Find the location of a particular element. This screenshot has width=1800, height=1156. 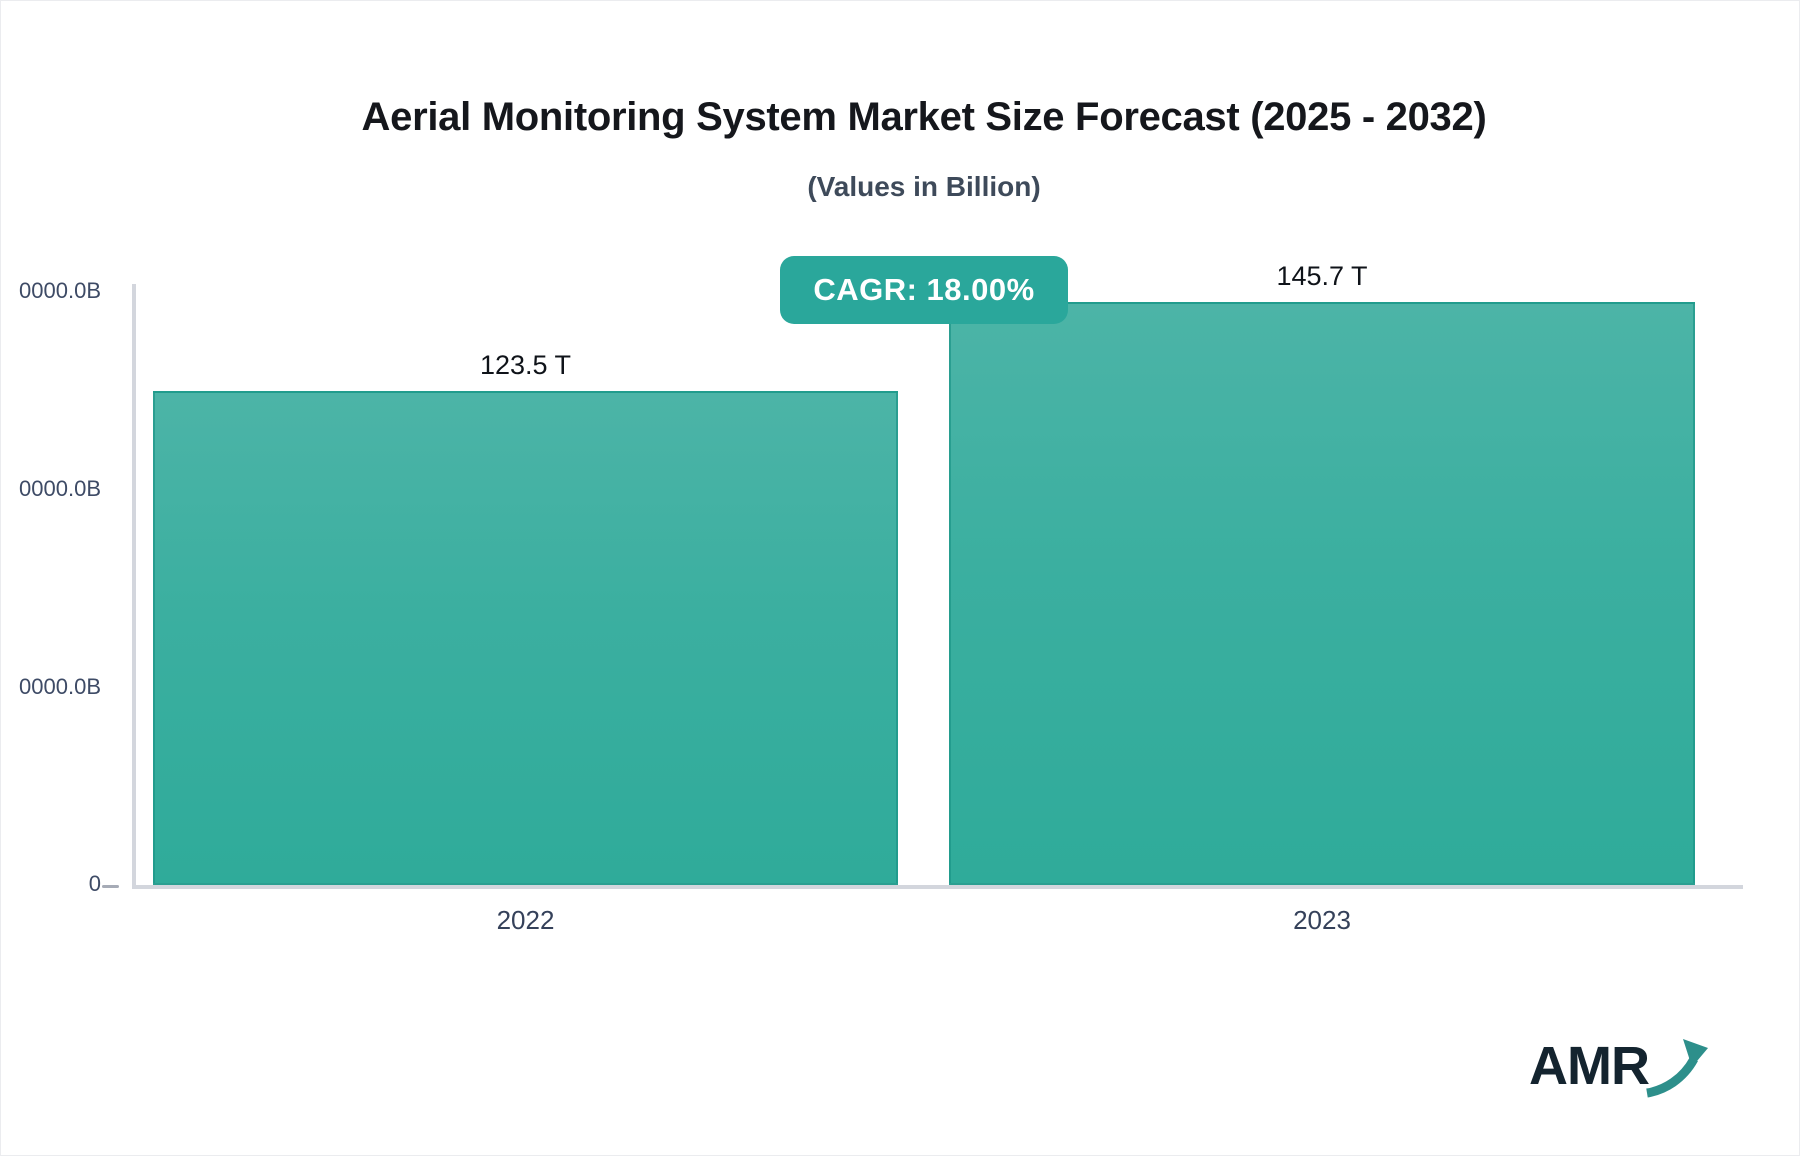

x-tick-label-2023: 2023 is located at coordinates (1322, 920).